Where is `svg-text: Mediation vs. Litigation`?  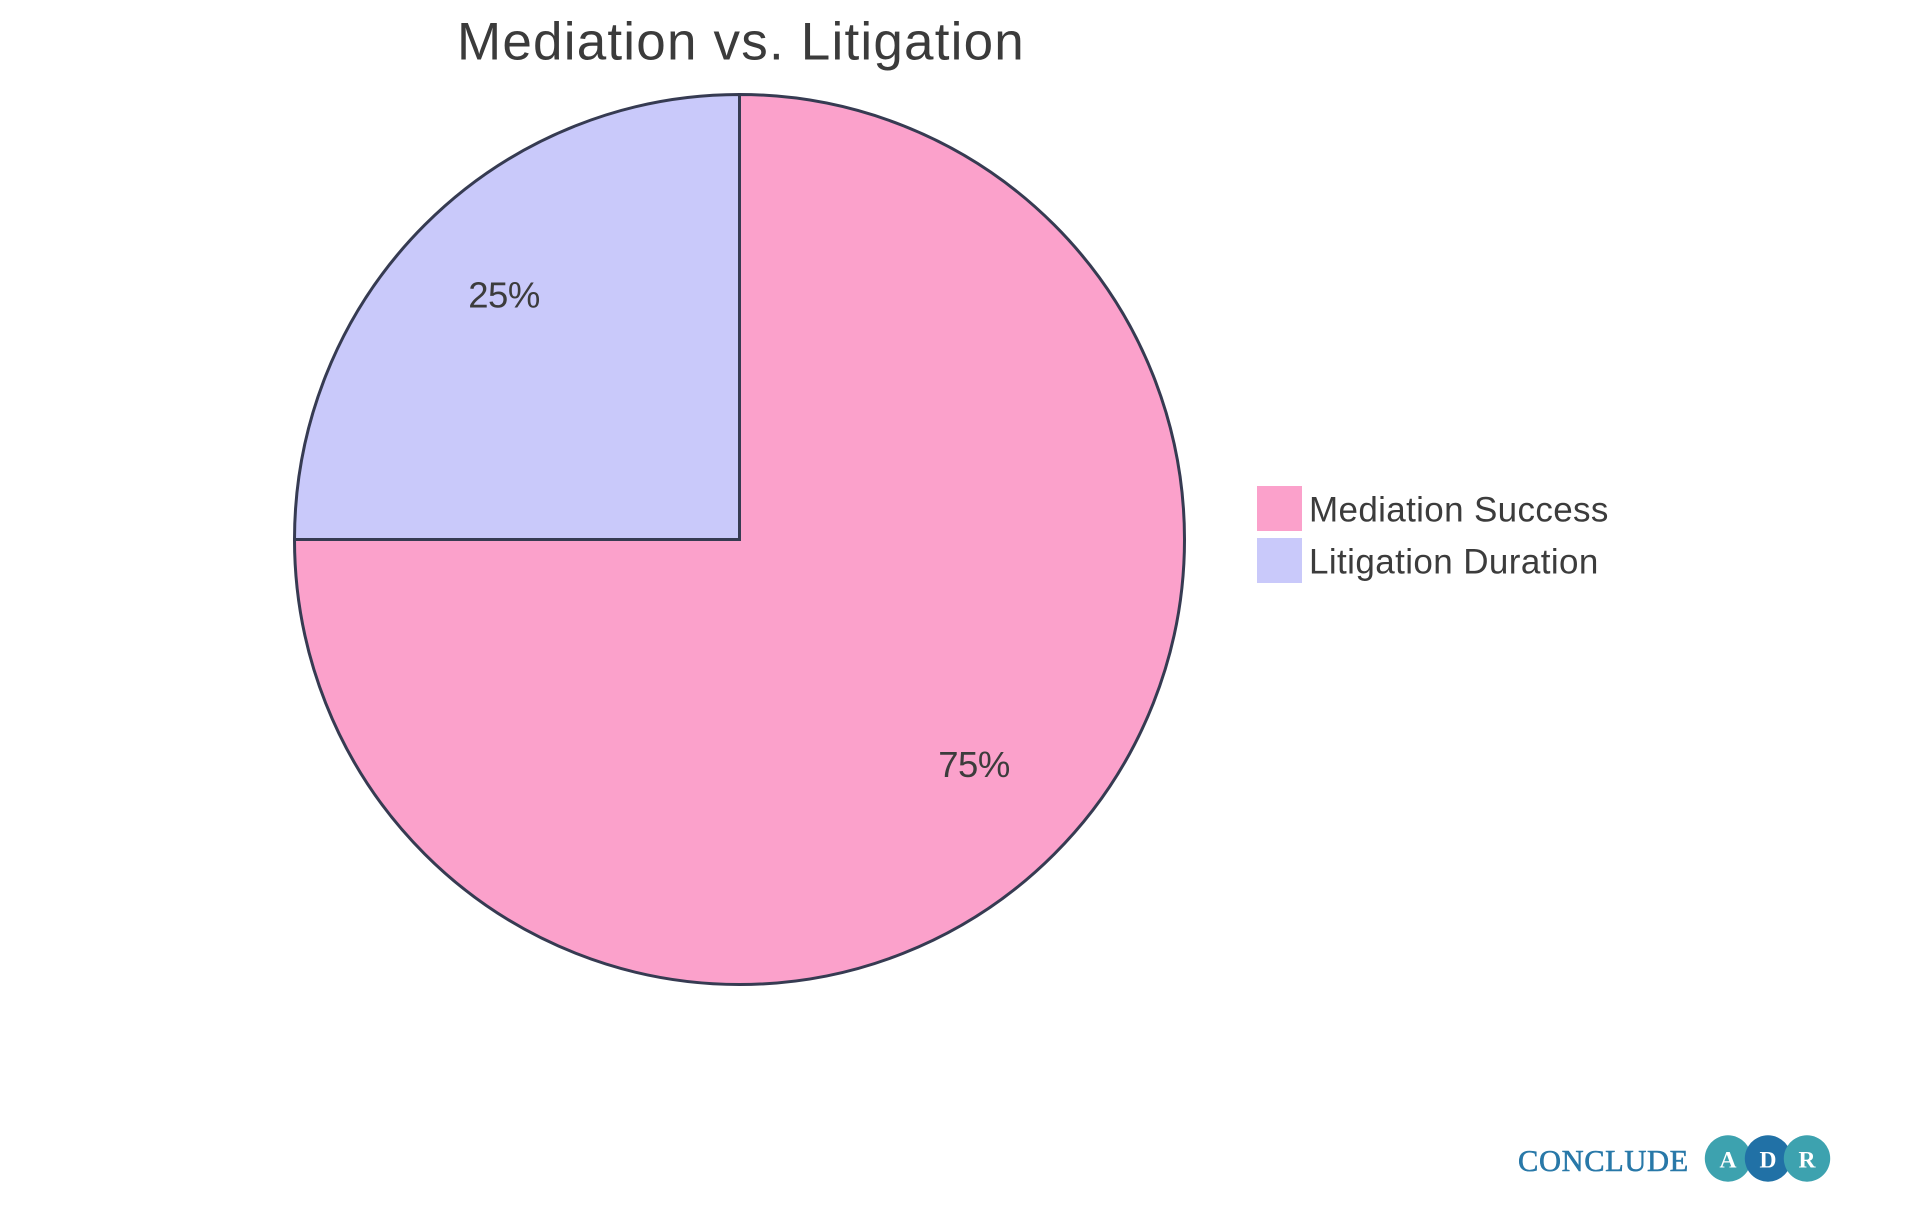 svg-text: Mediation vs. Litigation is located at coordinates (741, 42).